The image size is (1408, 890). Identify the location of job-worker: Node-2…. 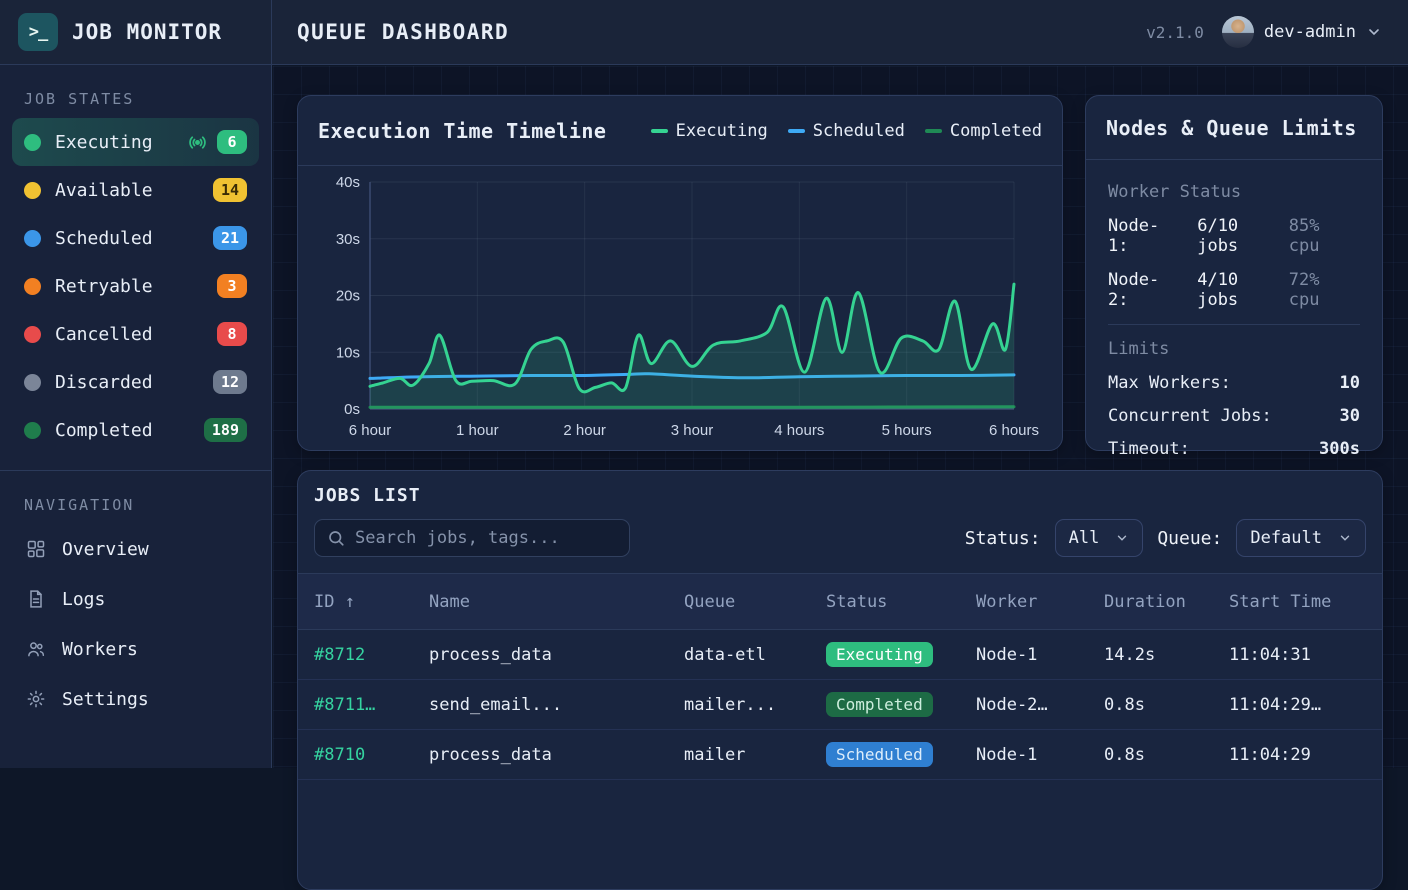
(1012, 704).